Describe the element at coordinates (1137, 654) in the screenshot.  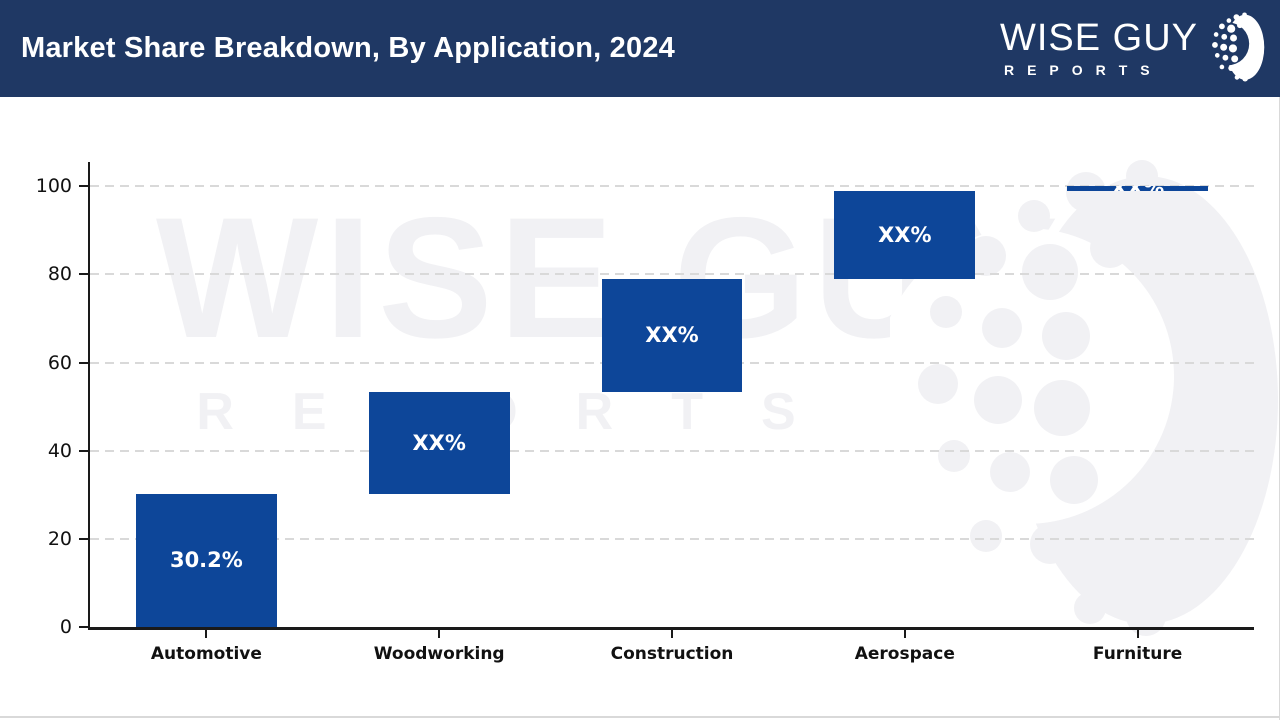
I see `x-axis-label: Furniture` at that location.